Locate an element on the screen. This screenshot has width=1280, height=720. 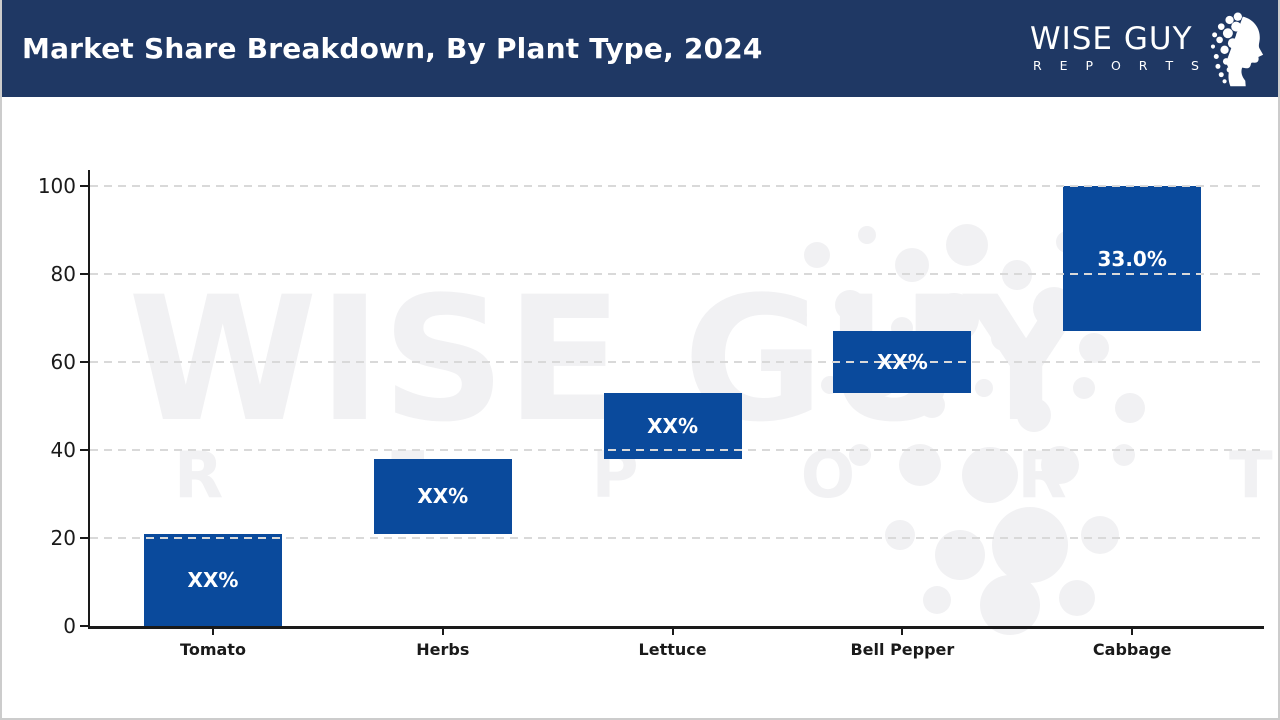
x-tick-label-herbs: Herbs is located at coordinates (443, 649).